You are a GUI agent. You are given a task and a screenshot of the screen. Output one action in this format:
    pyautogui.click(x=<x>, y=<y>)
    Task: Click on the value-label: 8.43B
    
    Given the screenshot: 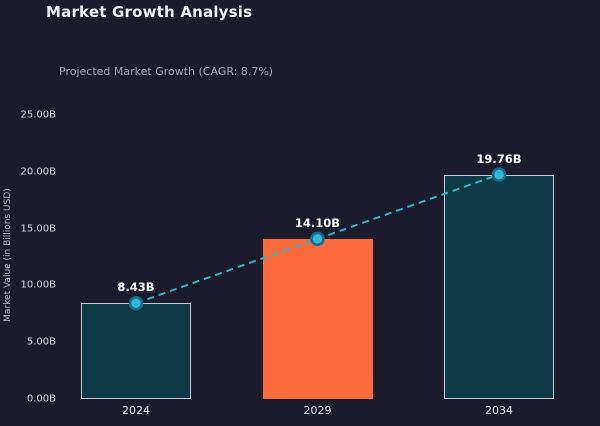 What is the action you would take?
    pyautogui.click(x=136, y=287)
    